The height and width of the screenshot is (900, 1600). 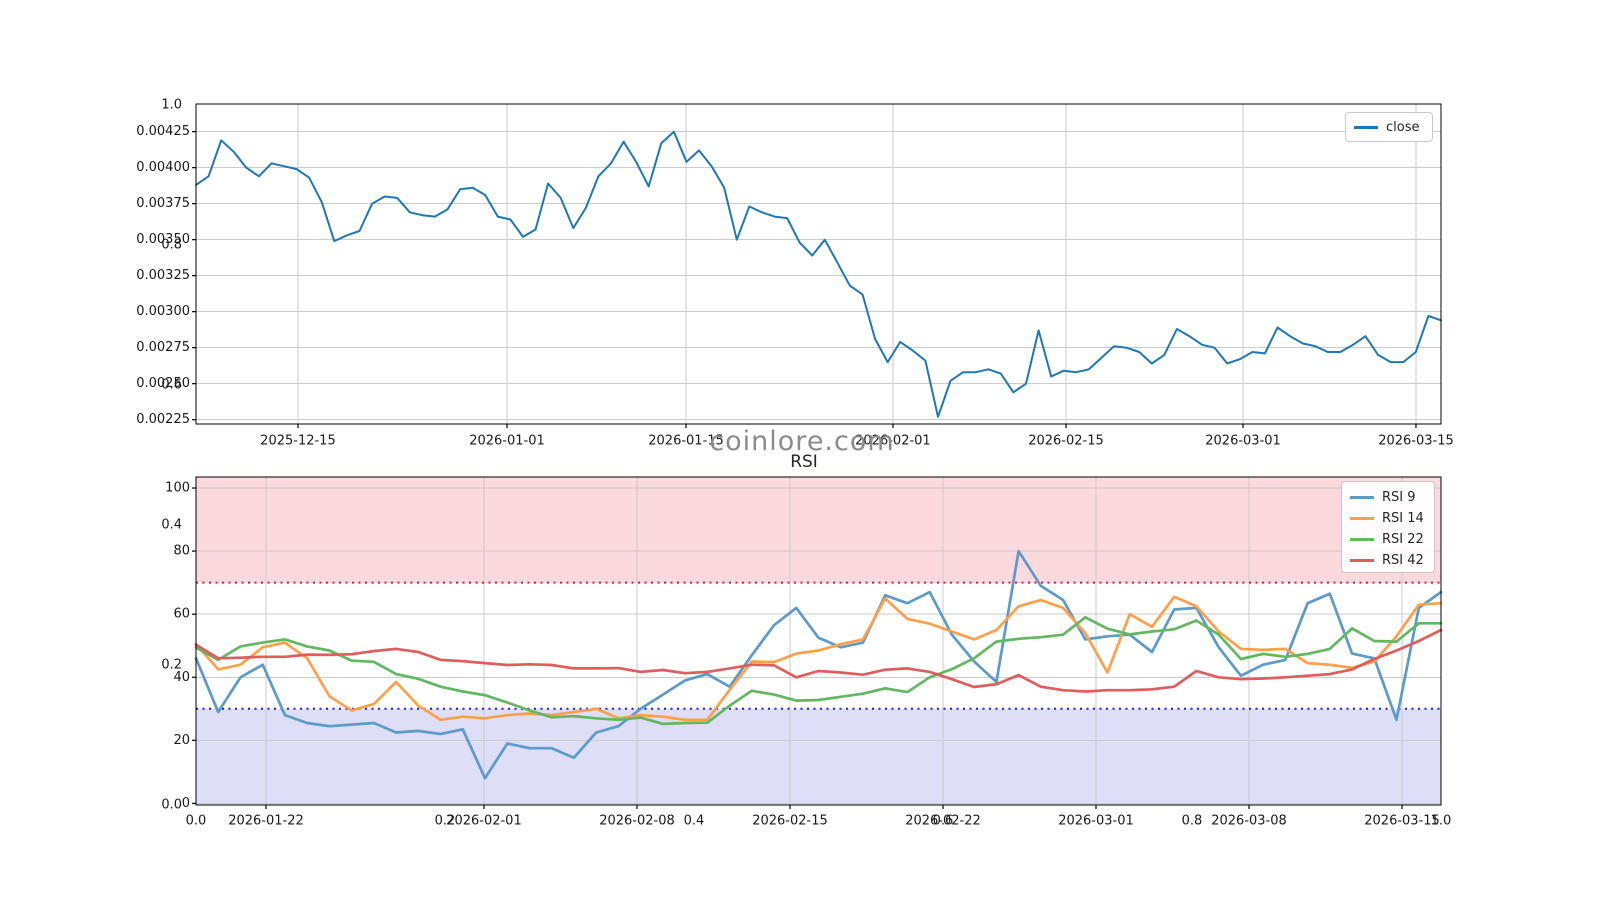 What do you see at coordinates (445, 821) in the screenshot?
I see `hidden-axis-x-label: 0.2` at bounding box center [445, 821].